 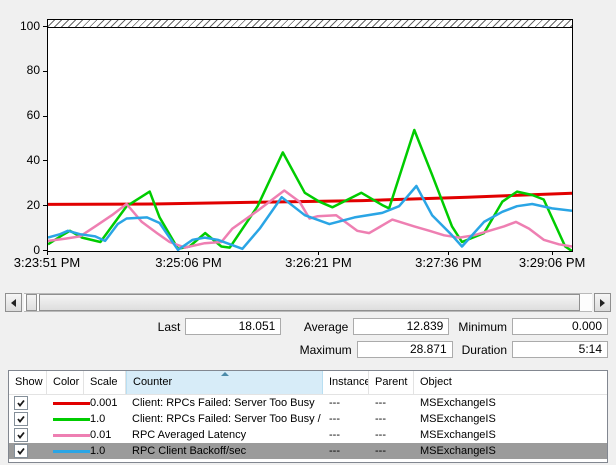 What do you see at coordinates (153, 382) in the screenshot?
I see `header-counter-label: Counter` at bounding box center [153, 382].